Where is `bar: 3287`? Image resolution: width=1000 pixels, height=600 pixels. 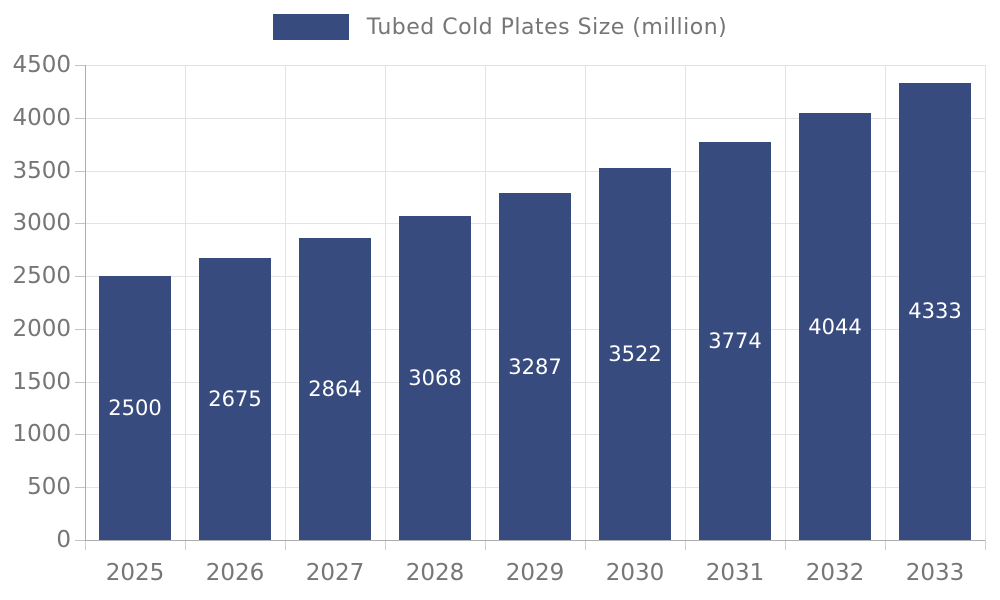
bar: 3287 is located at coordinates (535, 366).